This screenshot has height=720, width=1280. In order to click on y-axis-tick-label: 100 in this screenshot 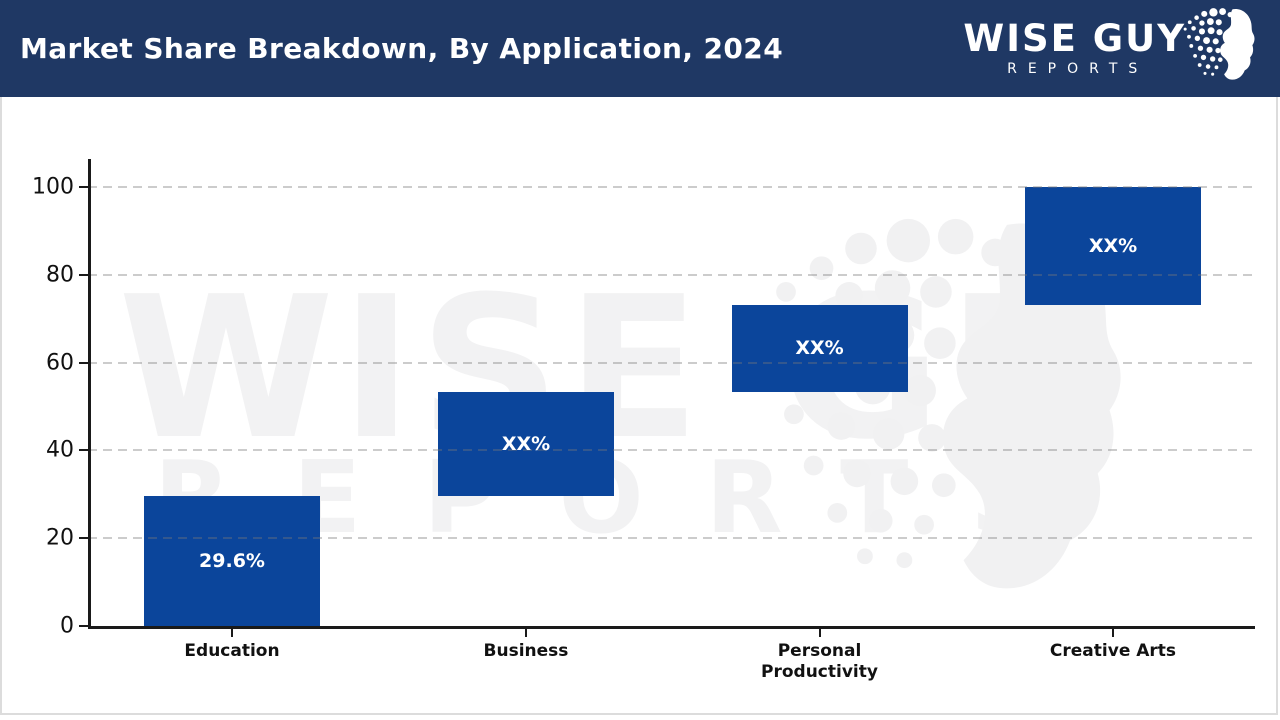, I will do `click(53, 187)`.